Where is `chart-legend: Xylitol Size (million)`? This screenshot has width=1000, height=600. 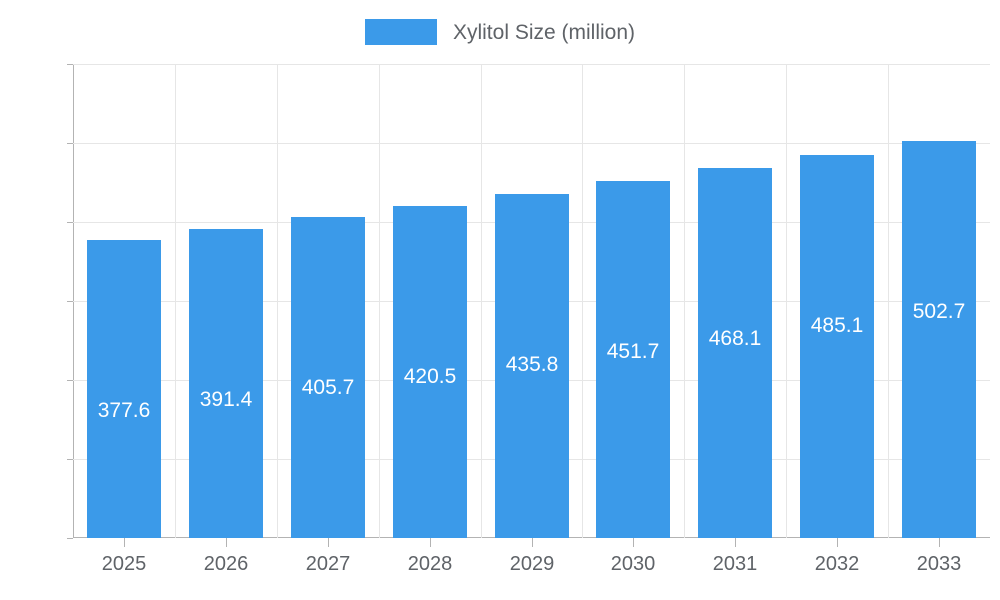
chart-legend: Xylitol Size (million) is located at coordinates (500, 32).